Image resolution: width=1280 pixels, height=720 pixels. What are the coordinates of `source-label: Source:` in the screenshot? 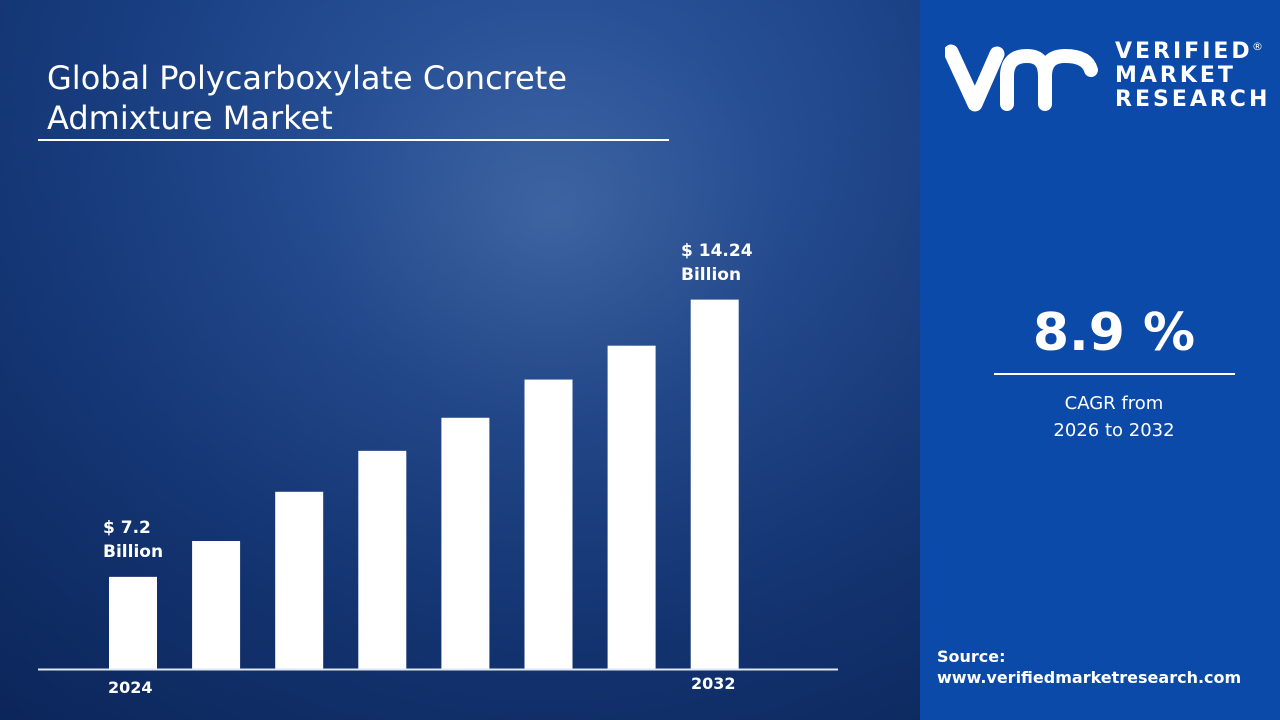 It's located at (971, 656).